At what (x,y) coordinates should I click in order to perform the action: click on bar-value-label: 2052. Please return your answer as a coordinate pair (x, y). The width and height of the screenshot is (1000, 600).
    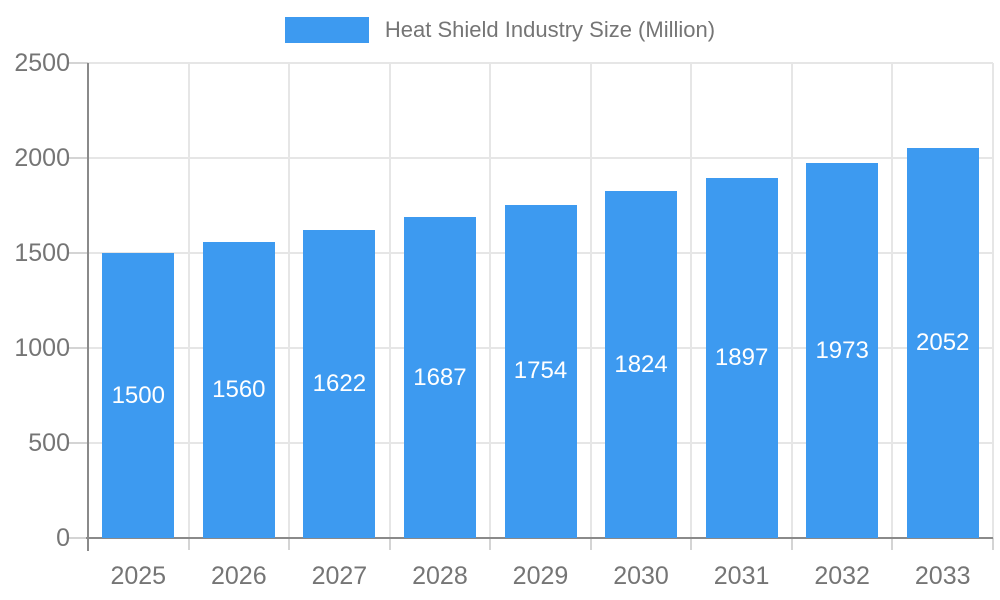
    Looking at the image, I should click on (943, 343).